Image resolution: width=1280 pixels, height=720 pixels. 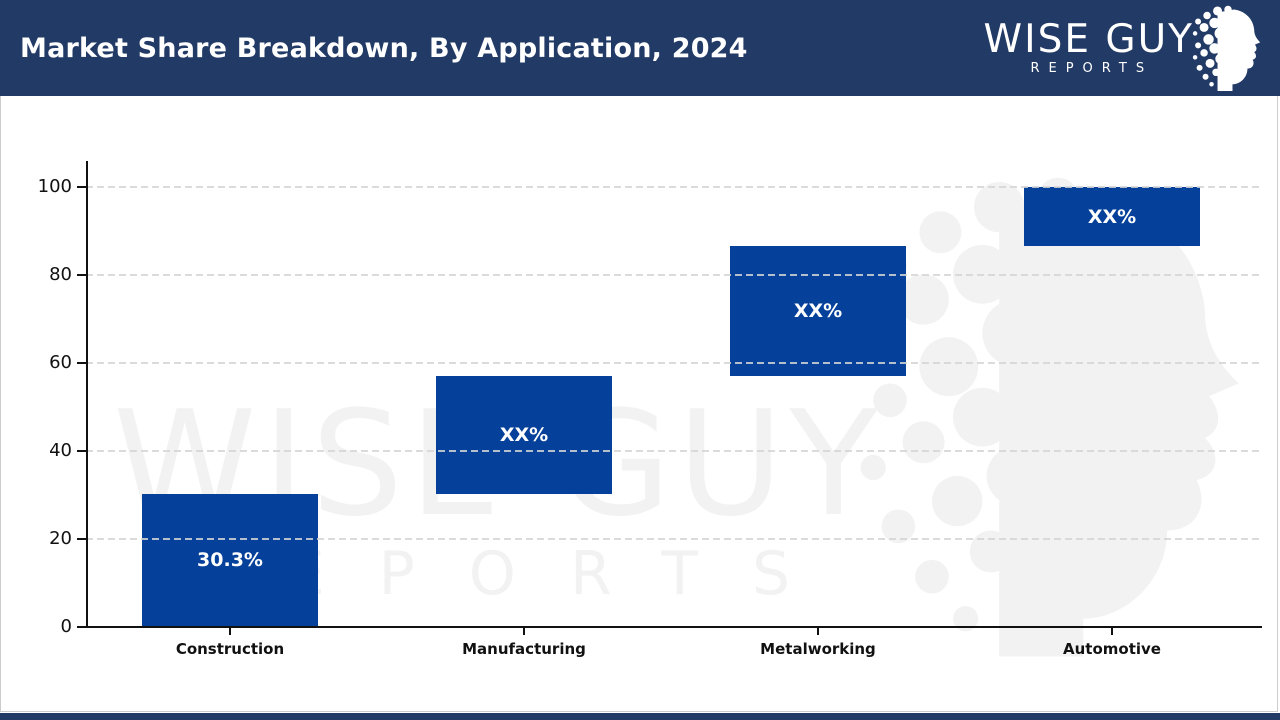 What do you see at coordinates (1092, 69) in the screenshot?
I see `logo-wordmark-line2: REPORTS` at bounding box center [1092, 69].